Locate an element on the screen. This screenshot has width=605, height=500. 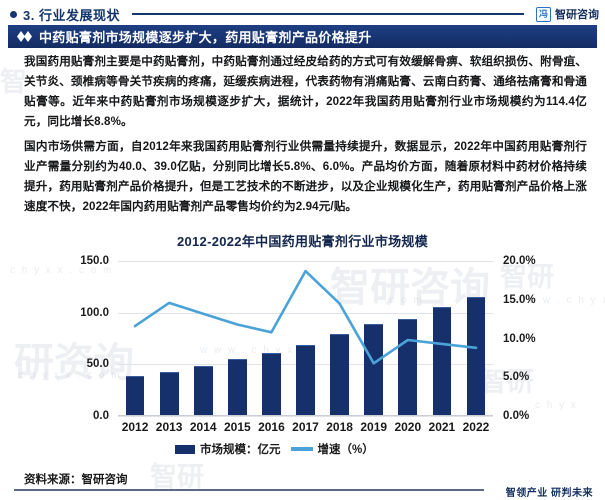
legend-swatch-bar-icon is located at coordinates (185, 449).